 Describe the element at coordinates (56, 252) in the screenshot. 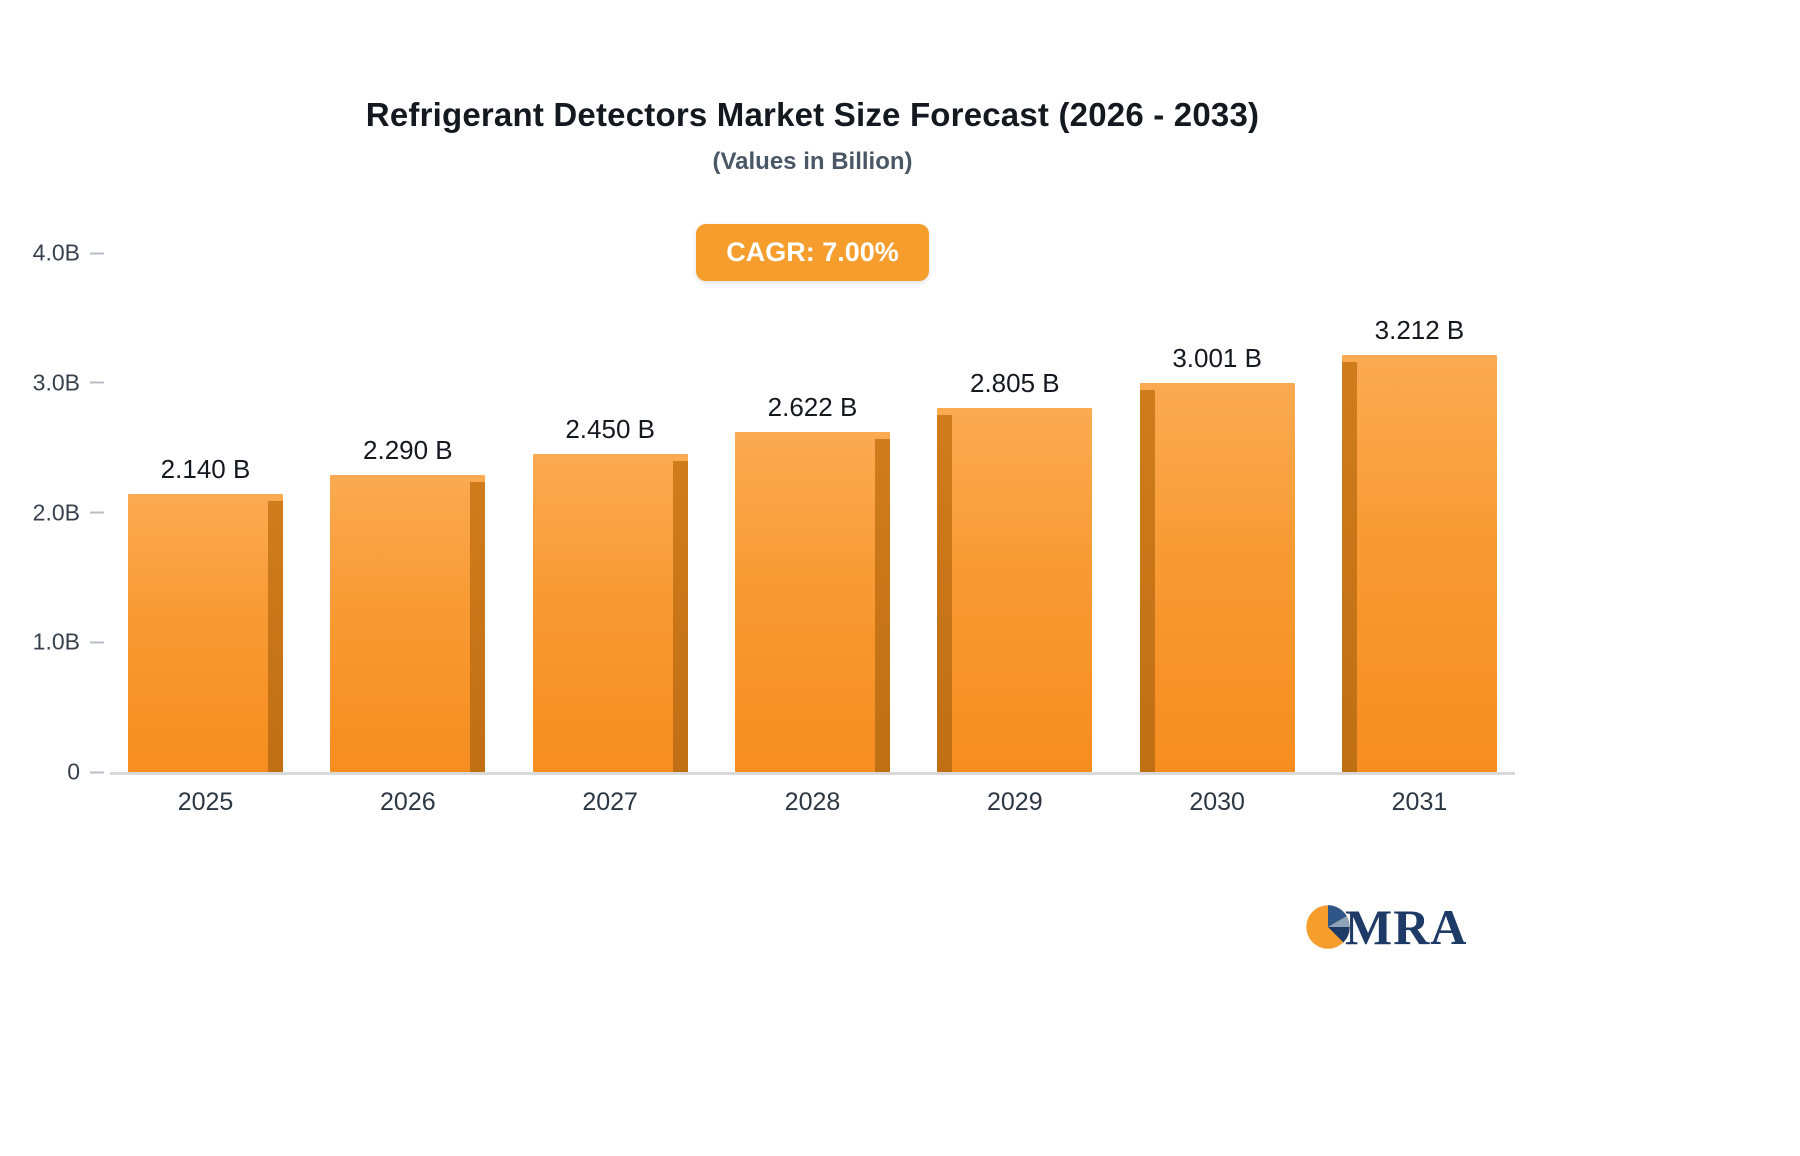

I see `y-tick-label: 4.0B` at that location.